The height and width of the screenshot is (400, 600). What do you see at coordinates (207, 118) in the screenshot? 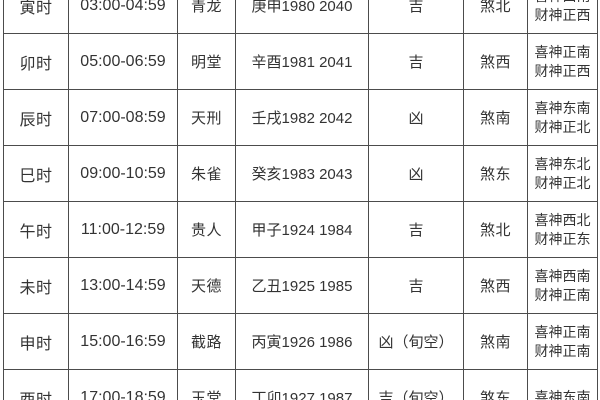
I see `star-name-cell: 天刑` at bounding box center [207, 118].